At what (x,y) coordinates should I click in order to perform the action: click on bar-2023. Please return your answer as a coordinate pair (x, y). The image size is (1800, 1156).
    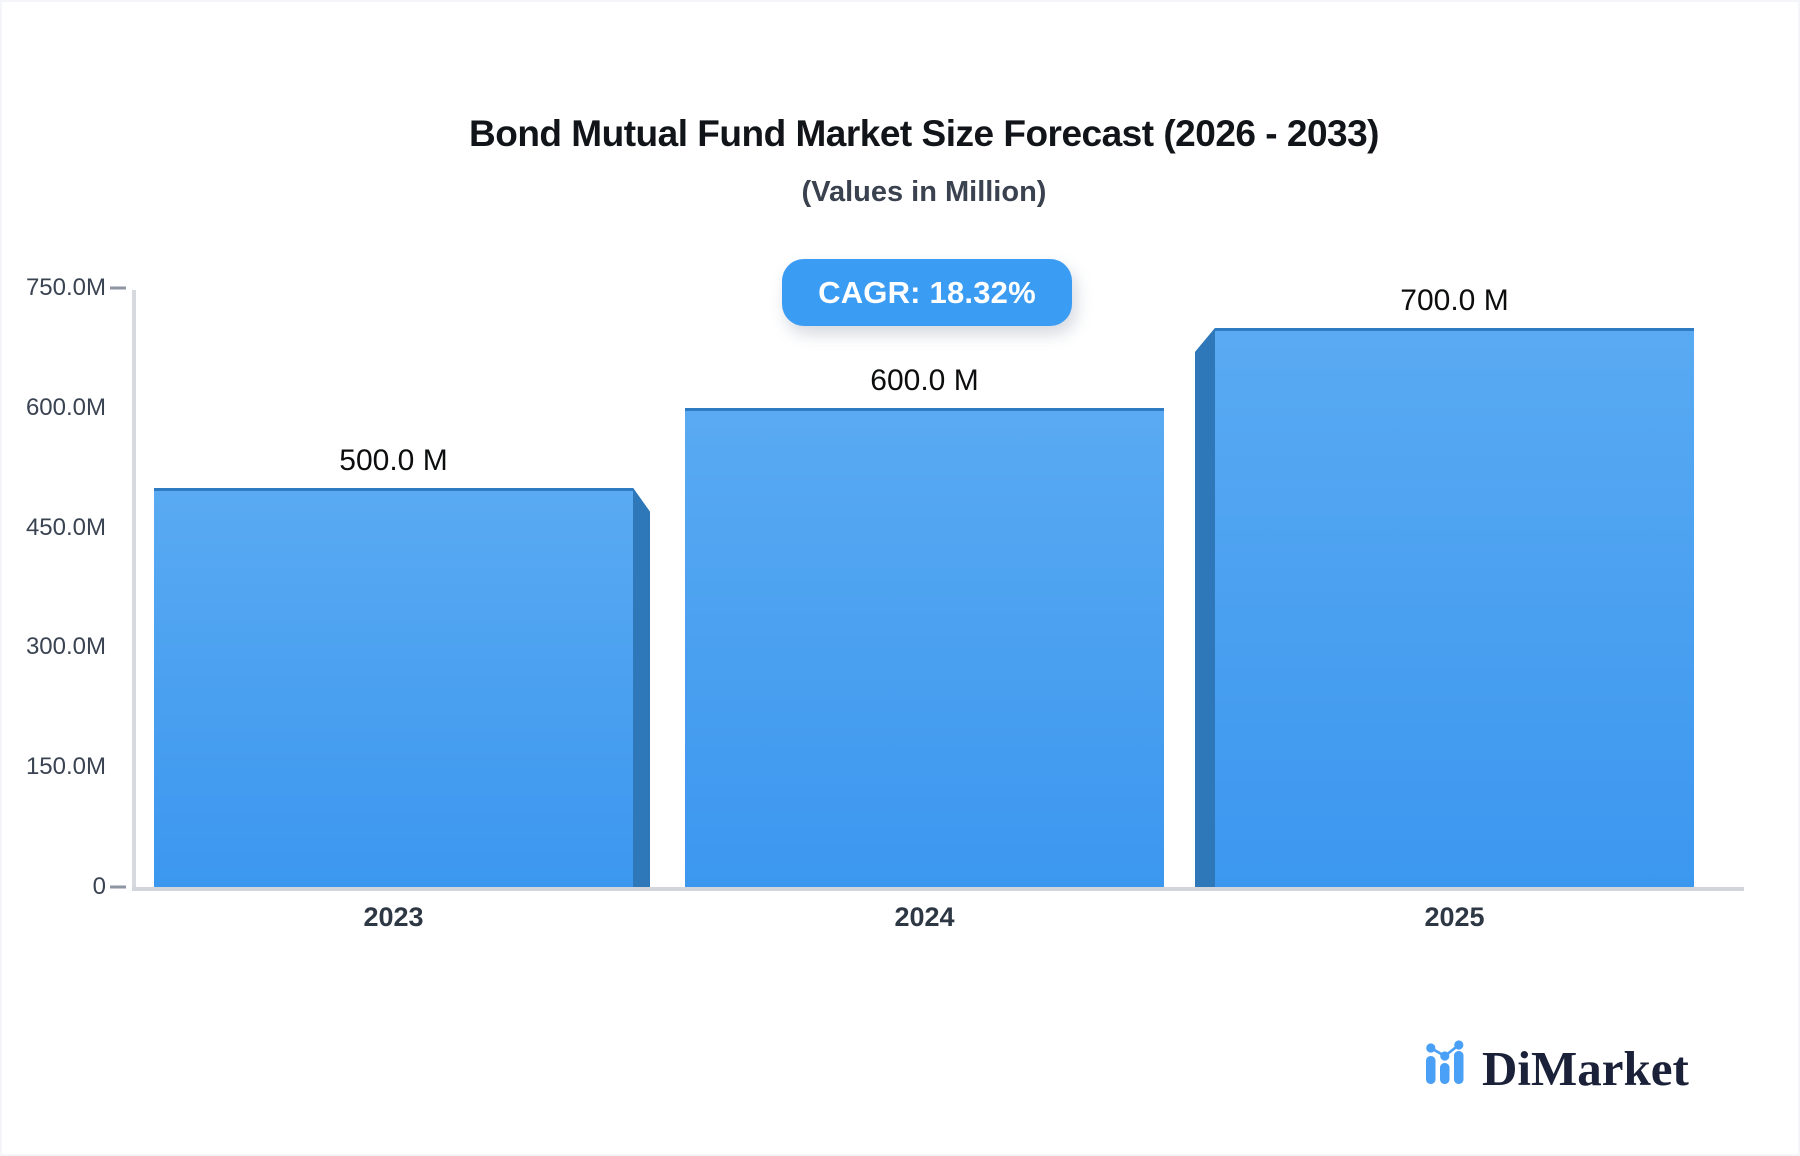
    Looking at the image, I should click on (393, 687).